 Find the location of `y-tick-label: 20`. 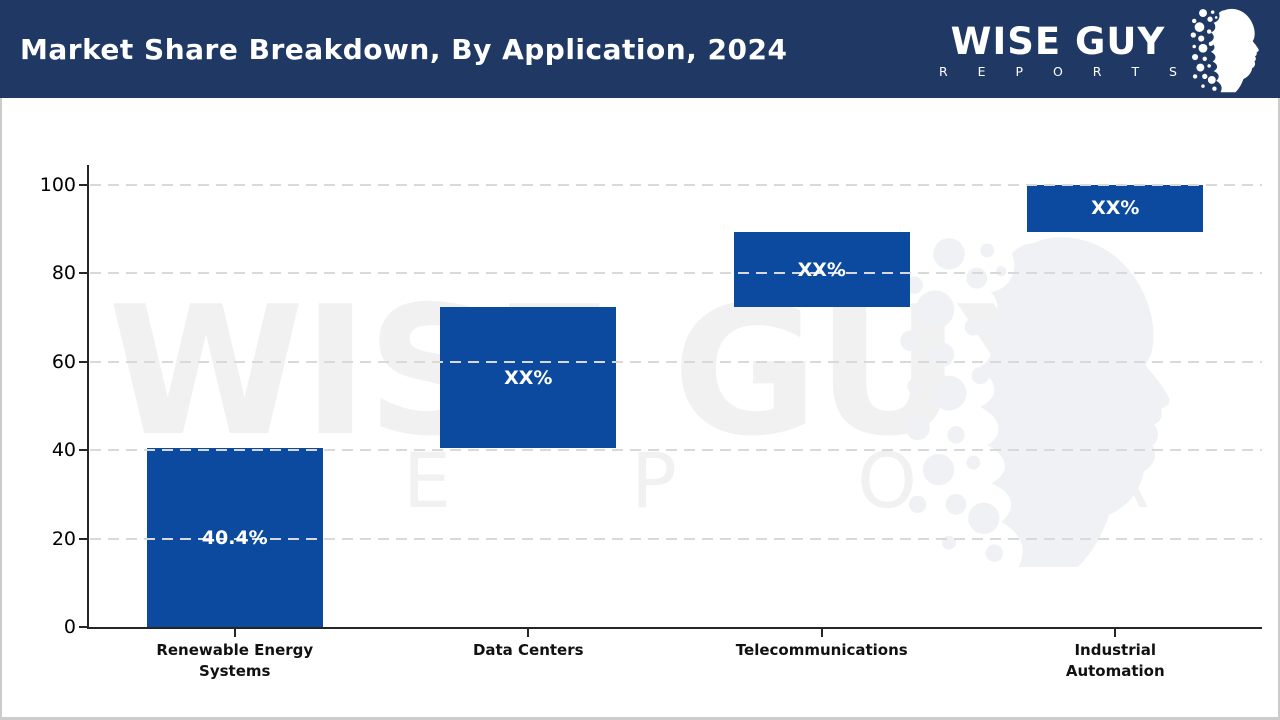

y-tick-label: 20 is located at coordinates (63, 538).